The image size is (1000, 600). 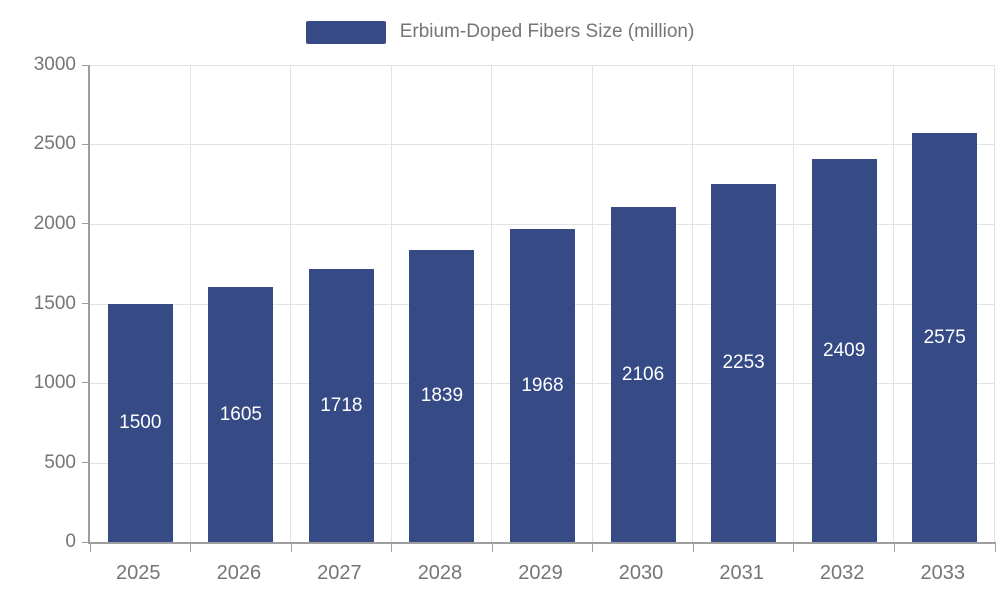 I want to click on legend: Erbium-Doped Fibers Size (million), so click(x=500, y=32).